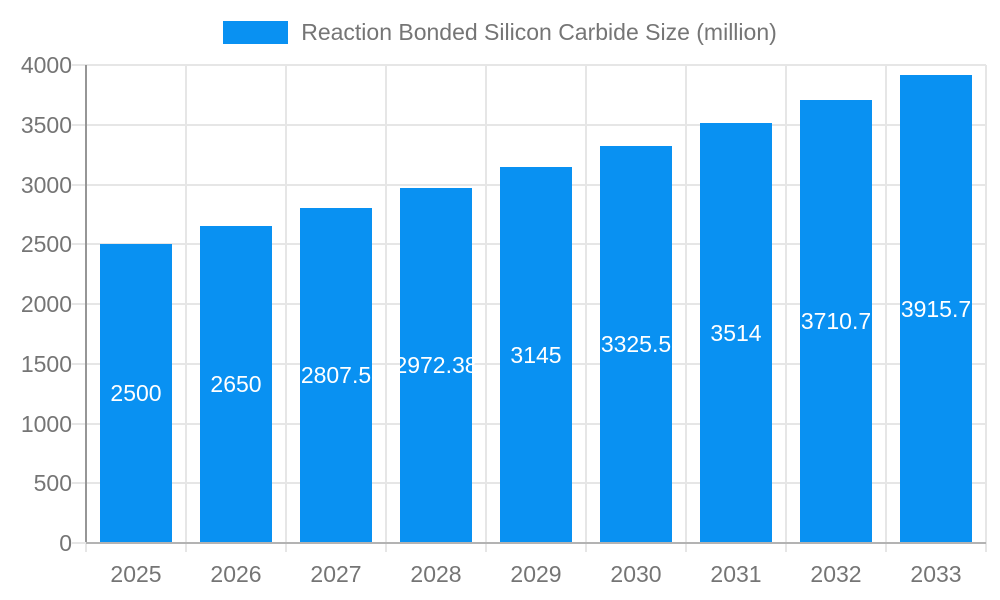  I want to click on y-axis-label-3000: 3000, so click(46, 184).